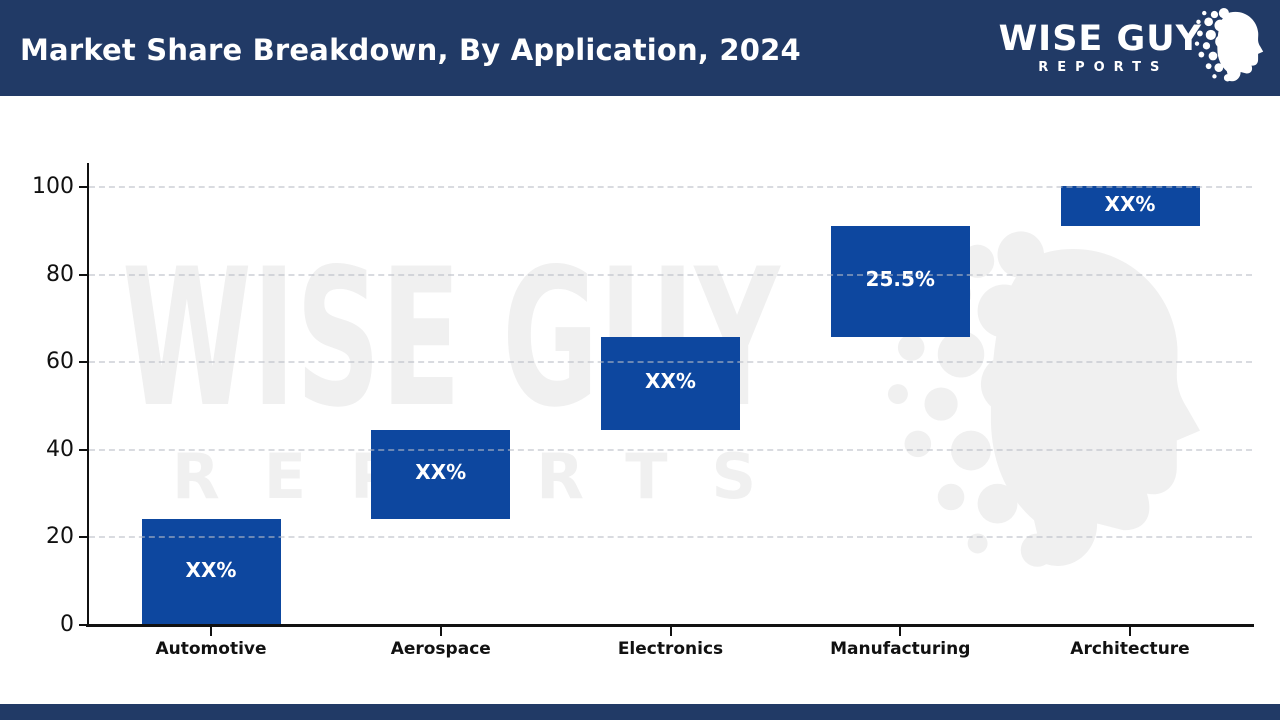 Image resolution: width=1280 pixels, height=720 pixels. Describe the element at coordinates (640, 712) in the screenshot. I see `footer-bar` at that location.